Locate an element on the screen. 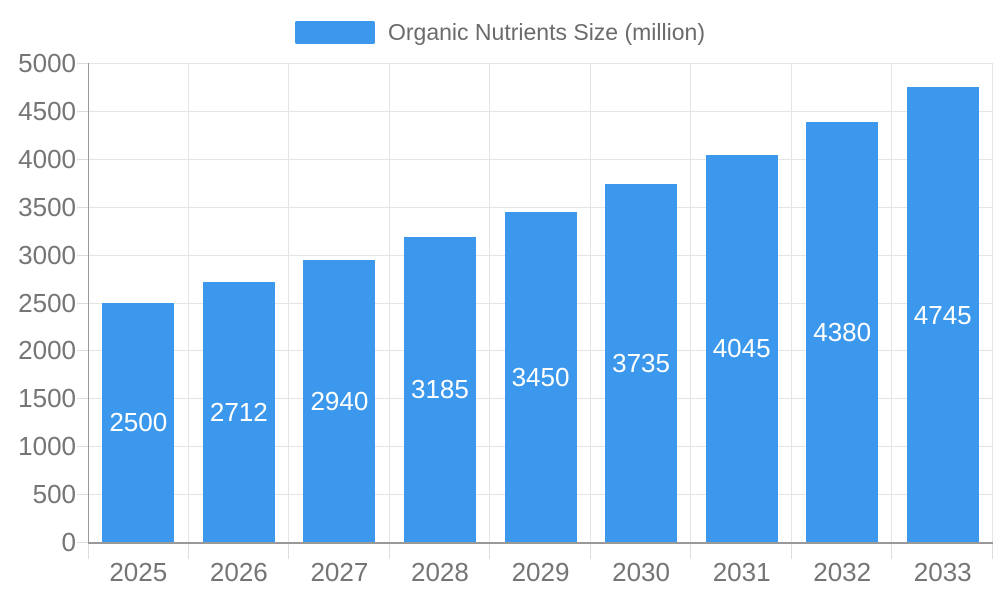 The image size is (1000, 600). x-axis: 2025 2026 2027 2028 2029 2030 2031 2032 2033 is located at coordinates (540, 573).